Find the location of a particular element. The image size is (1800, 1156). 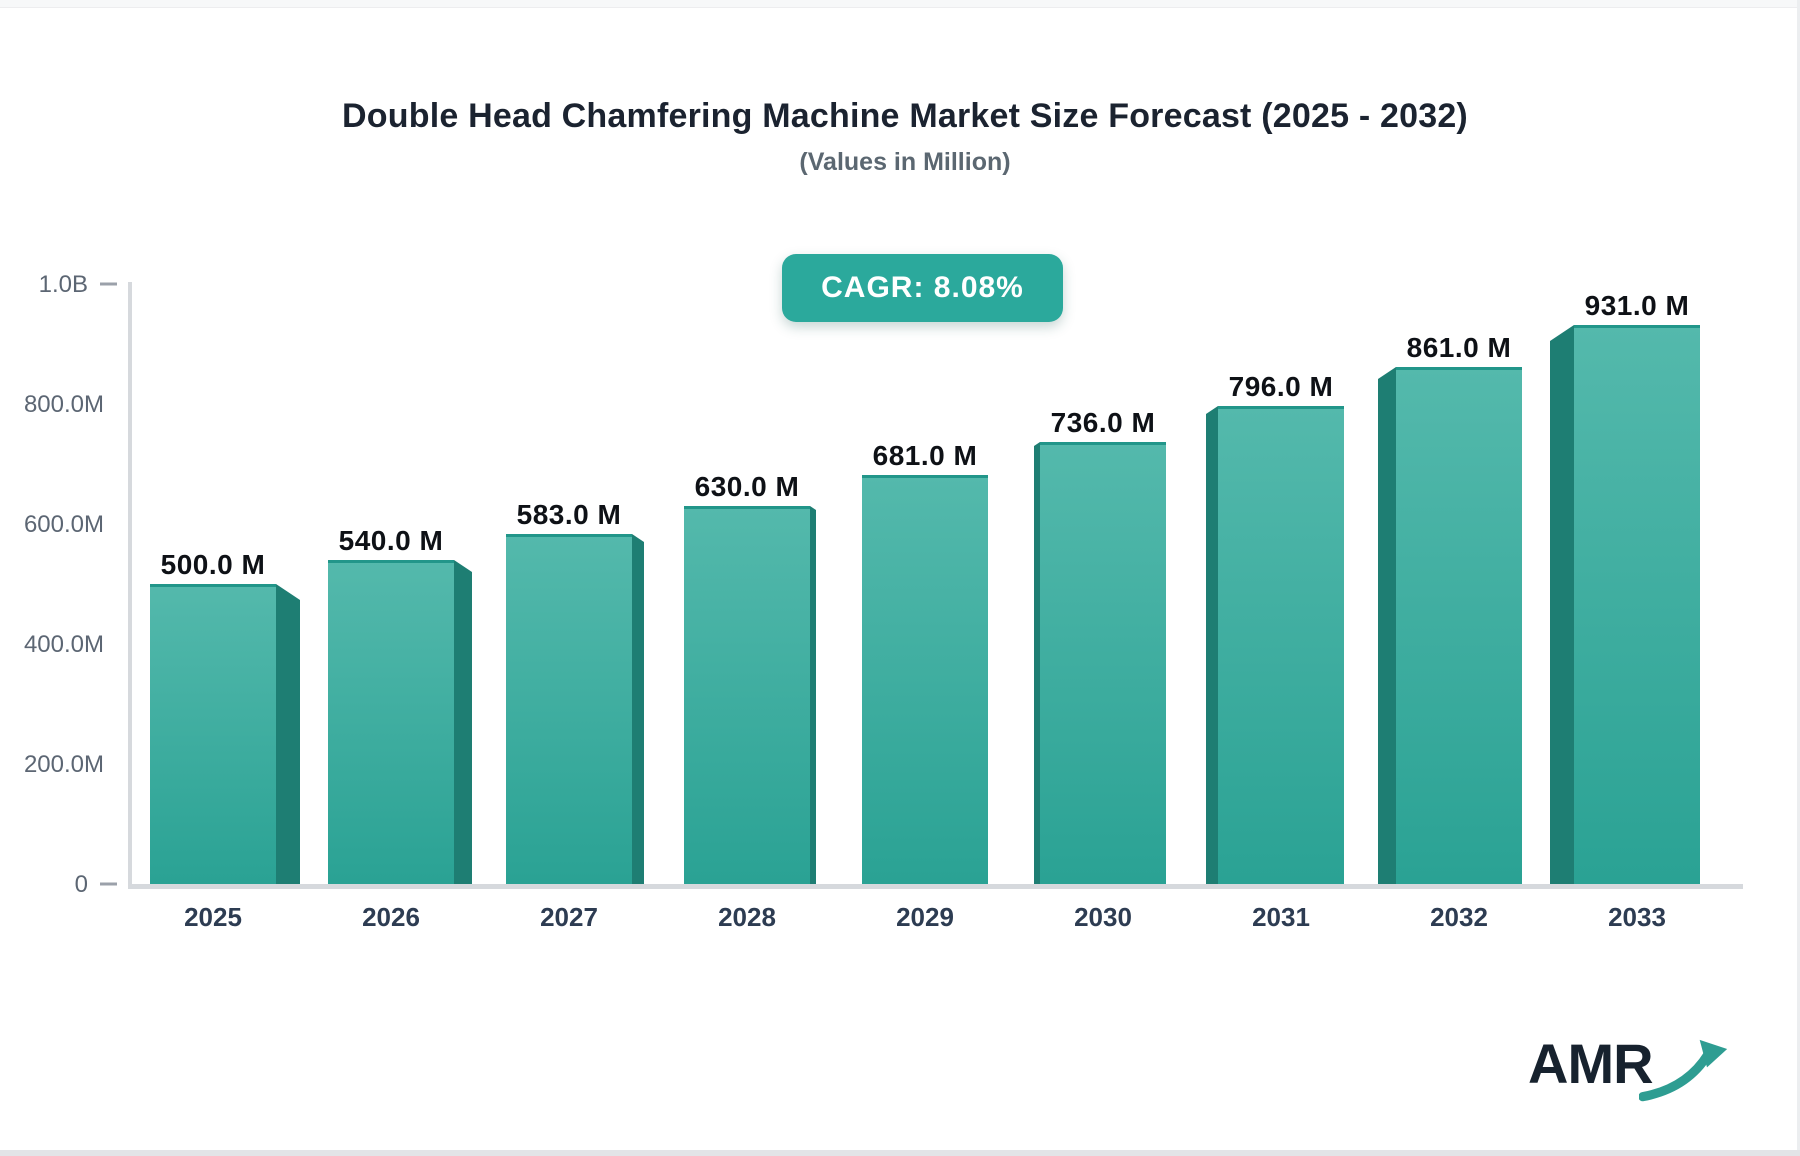

bar-2030: 736.0 M 2030 is located at coordinates (1100, 669).